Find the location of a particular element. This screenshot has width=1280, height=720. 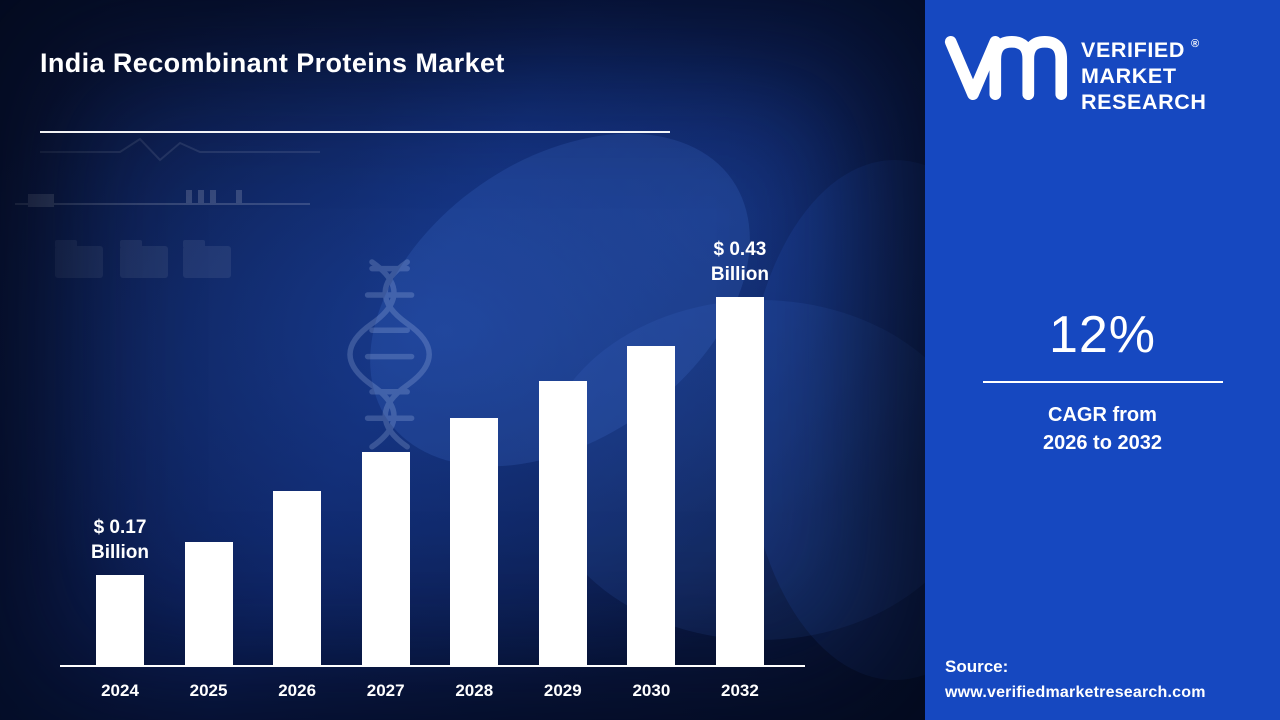

x-axis-label: 2025 is located at coordinates (208, 690).